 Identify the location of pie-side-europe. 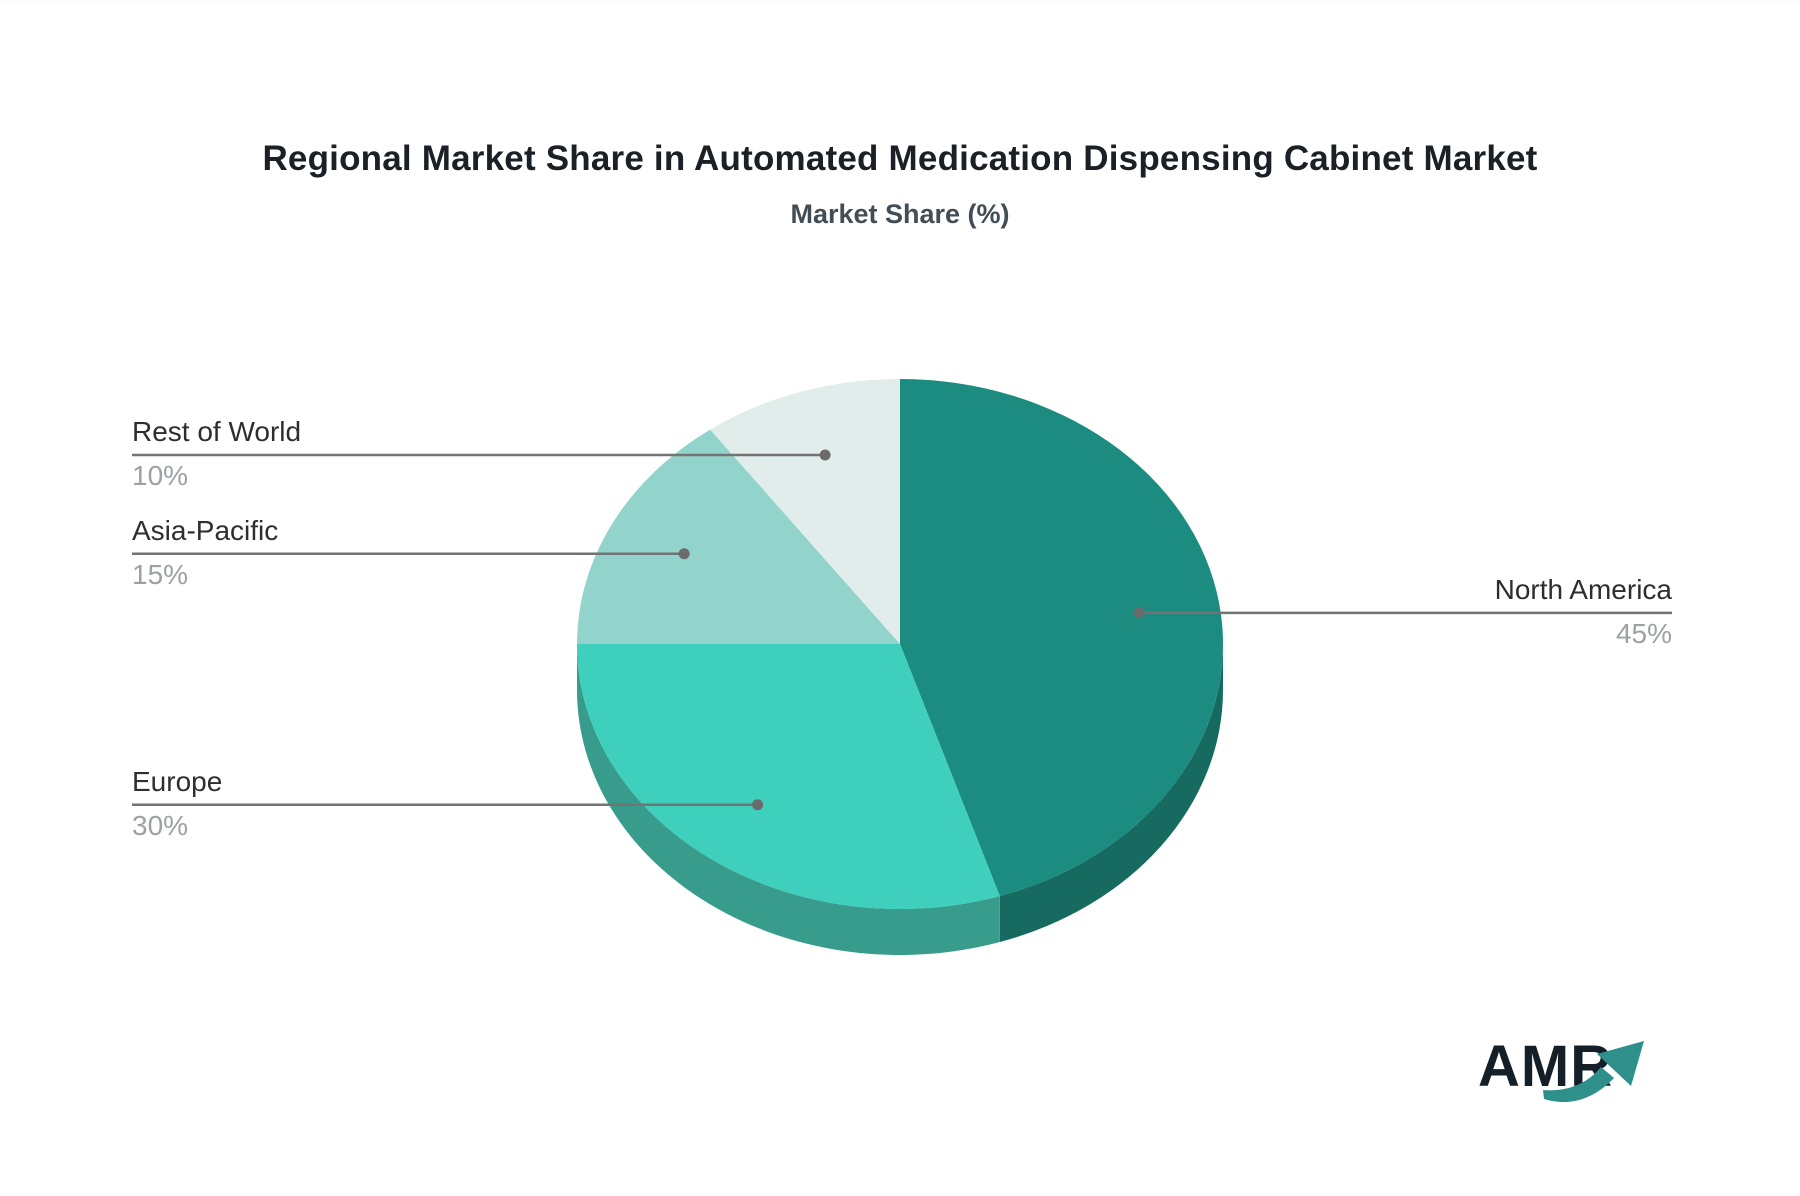
(788, 800).